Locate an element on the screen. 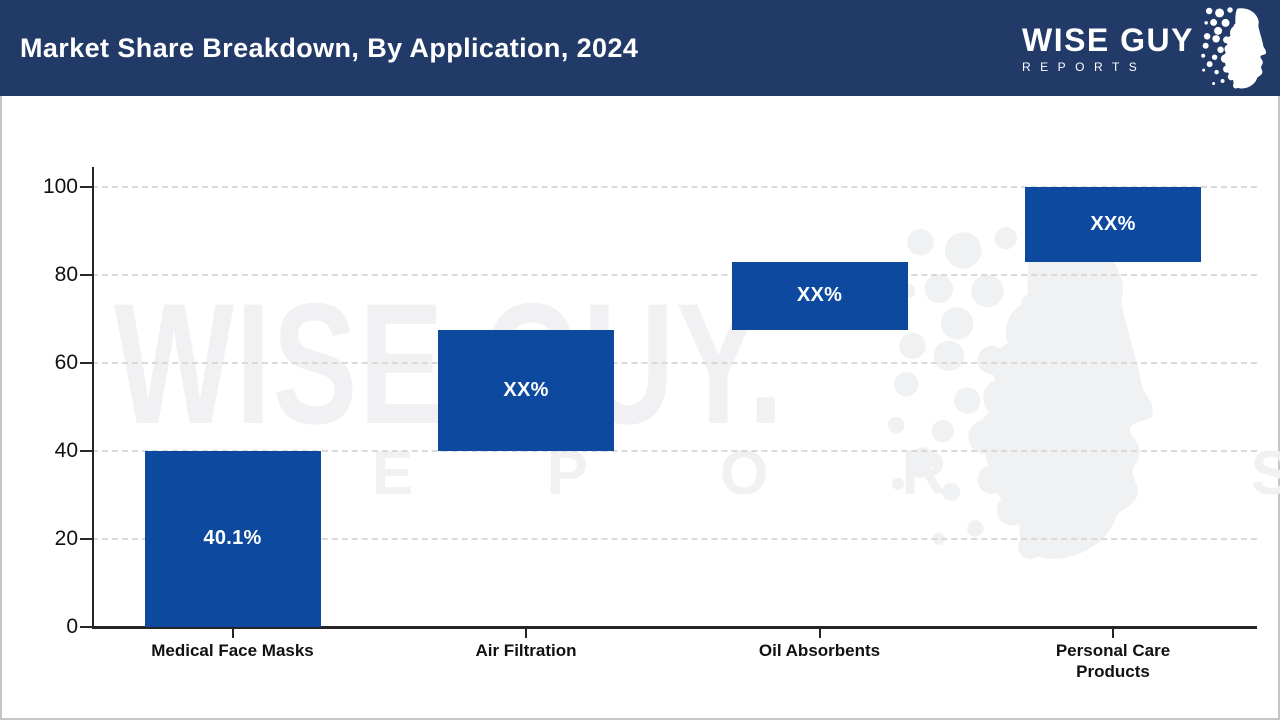 This screenshot has height=720, width=1280. y-tick-label-100: 100 is located at coordinates (60, 186).